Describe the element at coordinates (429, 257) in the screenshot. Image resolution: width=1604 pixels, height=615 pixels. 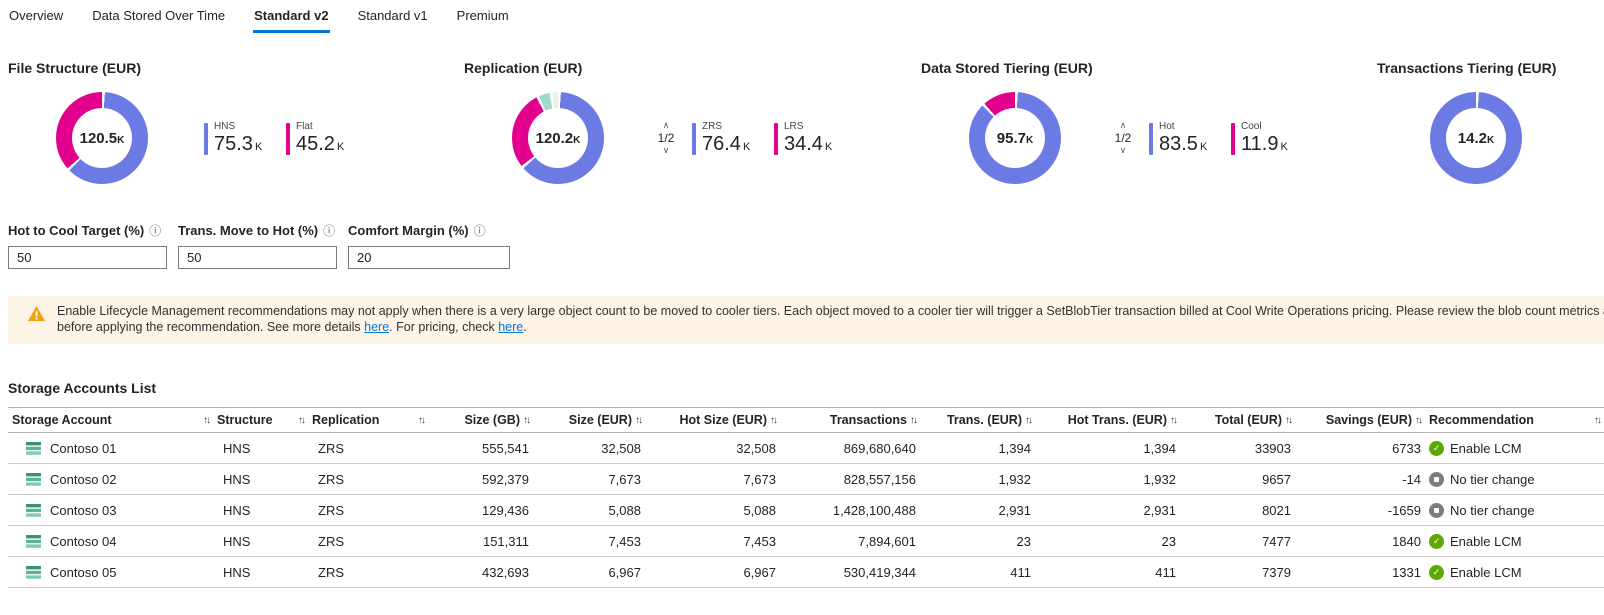
I see `comfort-margin-input` at that location.